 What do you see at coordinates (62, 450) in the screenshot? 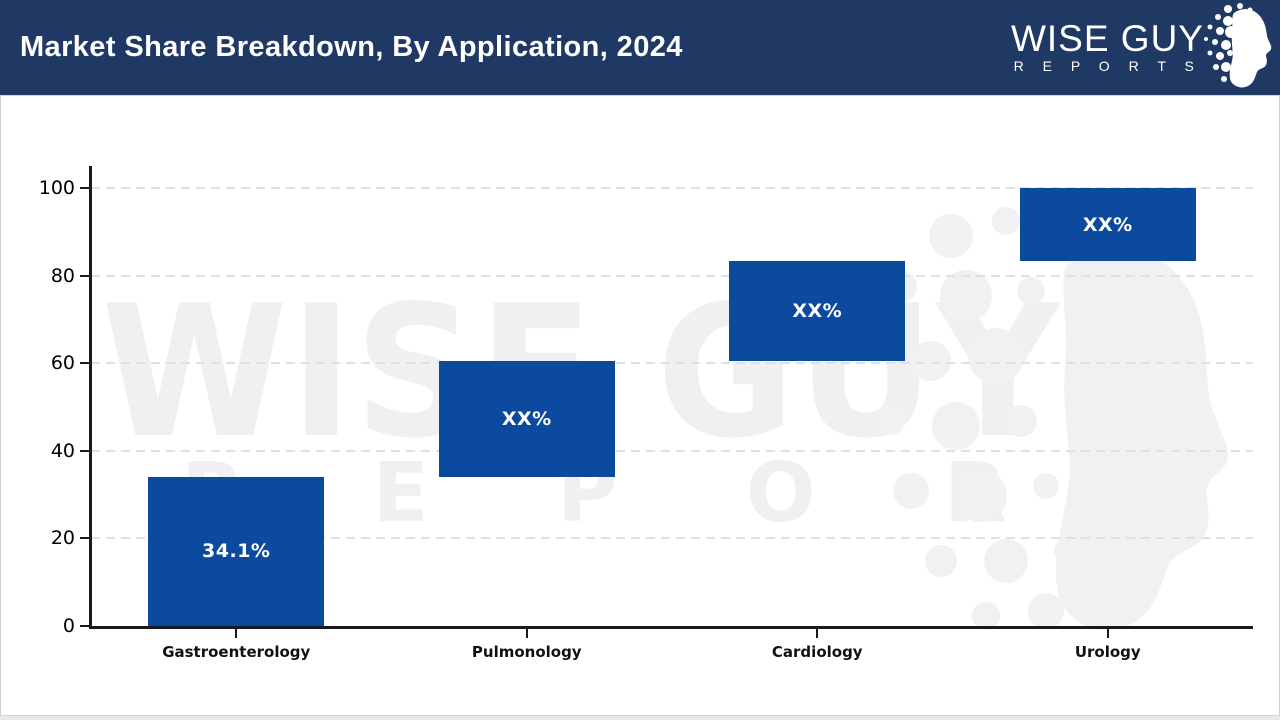
I see `y-axis-tick-label: 40` at bounding box center [62, 450].